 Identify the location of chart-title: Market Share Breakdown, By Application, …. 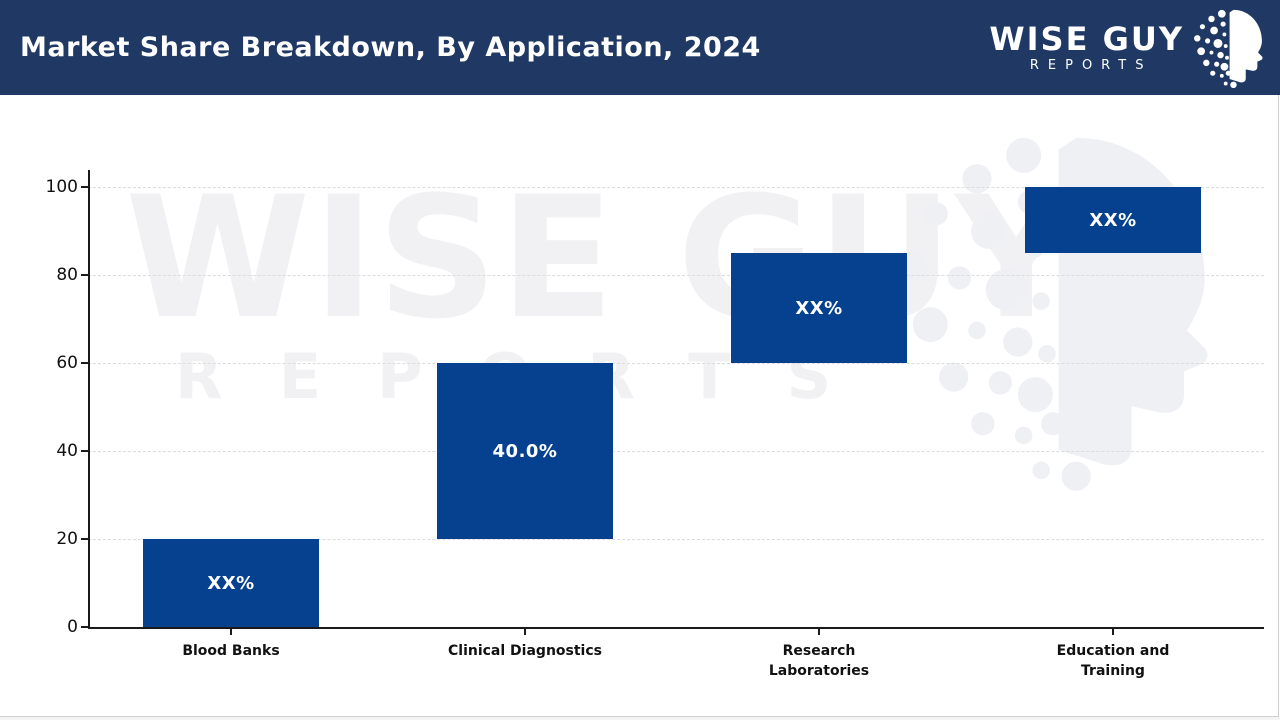
(390, 47).